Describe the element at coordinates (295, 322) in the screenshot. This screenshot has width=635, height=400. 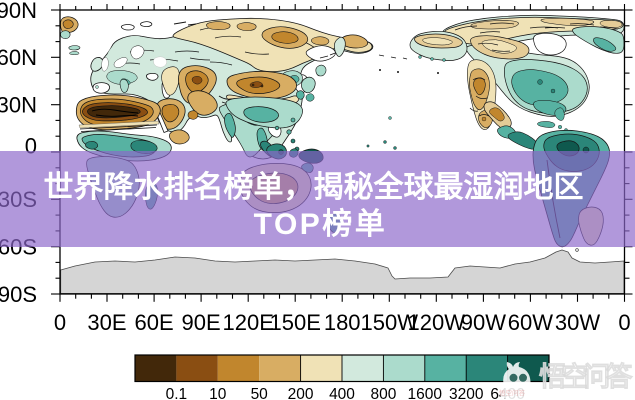
I see `svg-text: 150E` at that location.